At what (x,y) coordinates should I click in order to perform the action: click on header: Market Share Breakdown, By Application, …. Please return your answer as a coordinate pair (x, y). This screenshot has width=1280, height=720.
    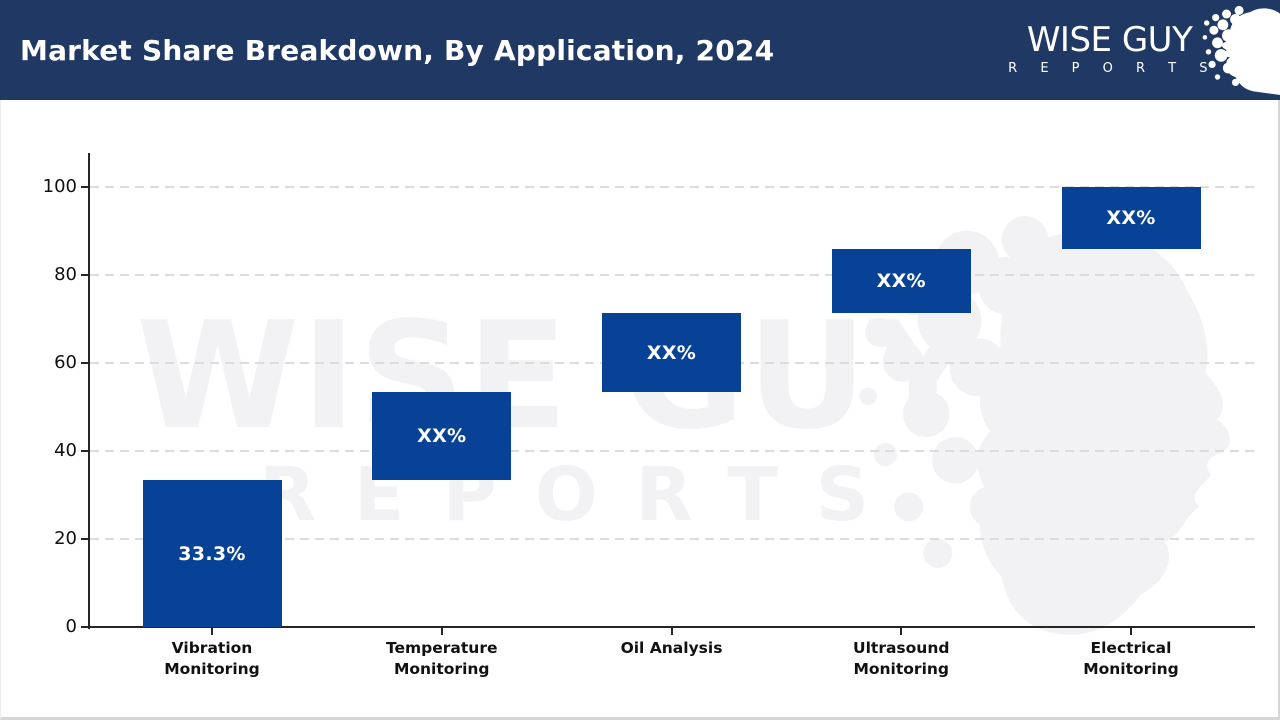
    Looking at the image, I should click on (640, 50).